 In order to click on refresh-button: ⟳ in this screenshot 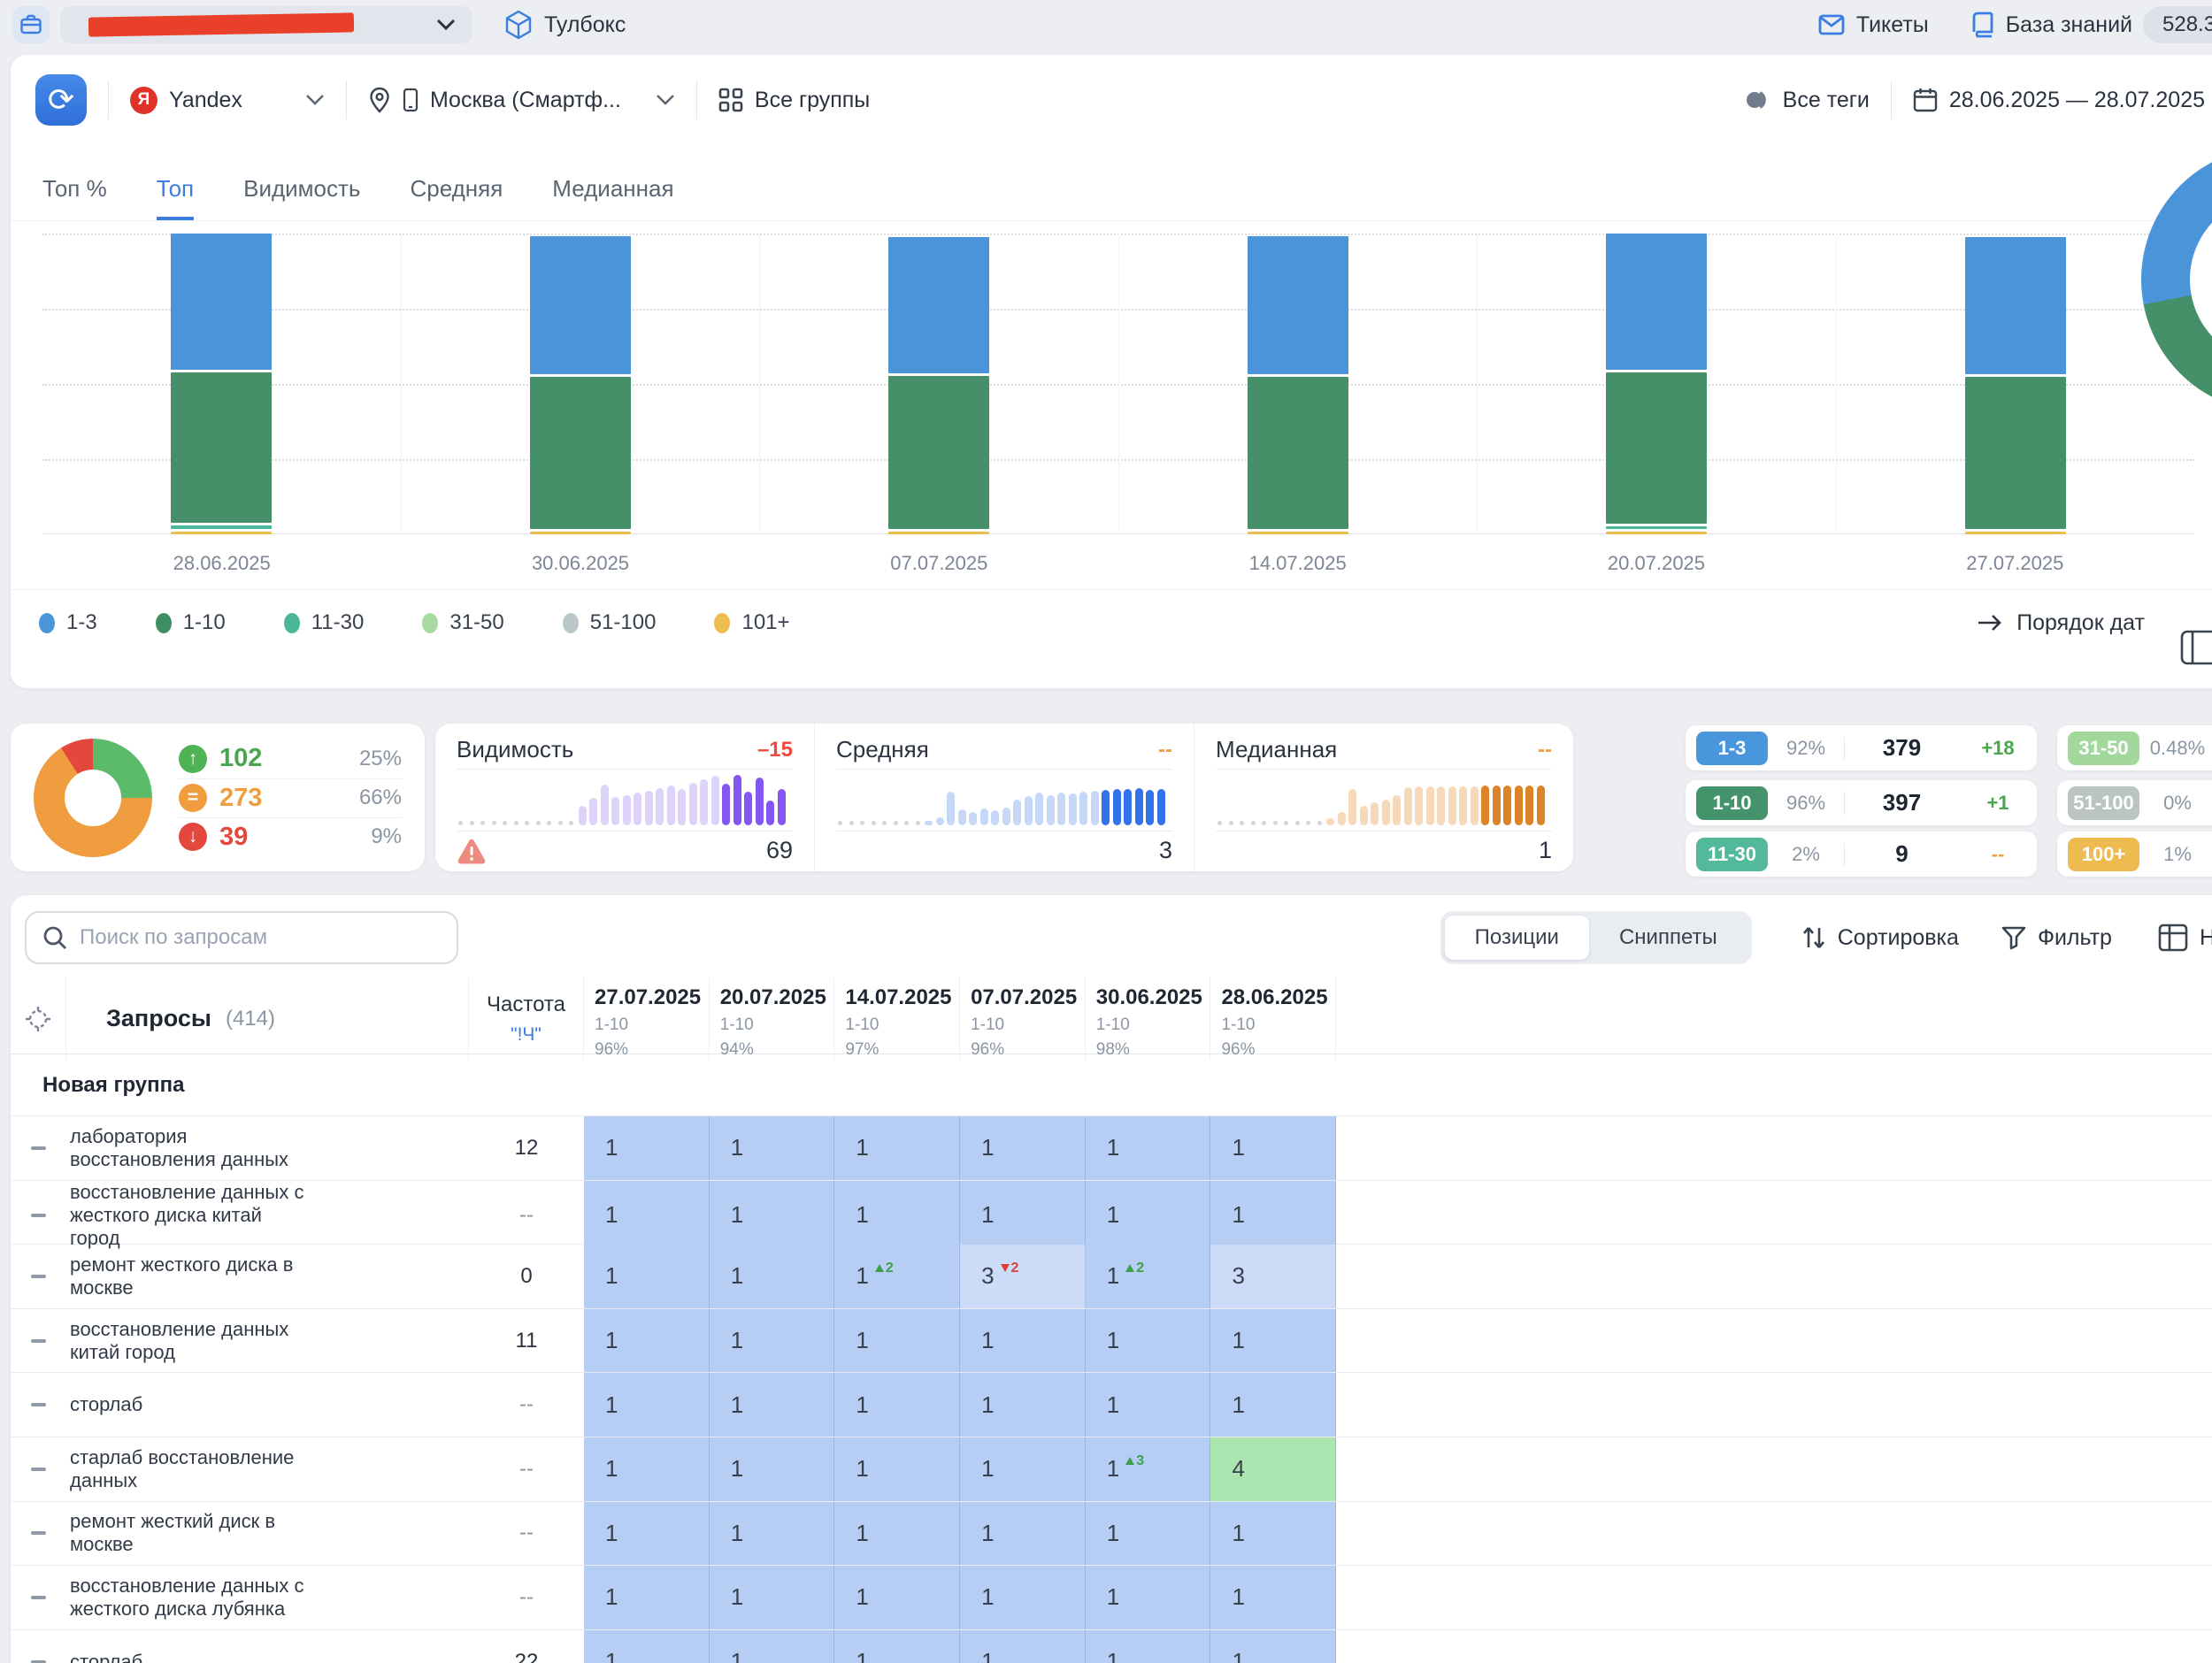, I will do `click(61, 100)`.